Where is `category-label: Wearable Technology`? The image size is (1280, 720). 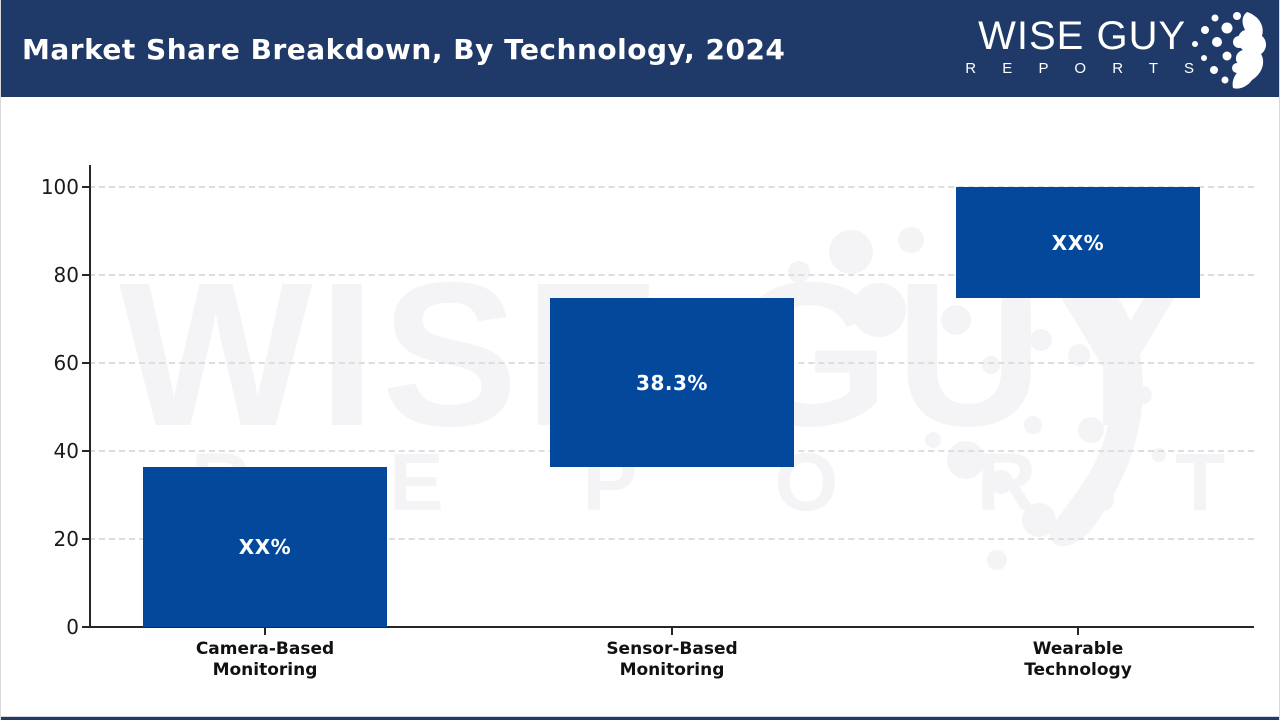 category-label: Wearable Technology is located at coordinates (1078, 659).